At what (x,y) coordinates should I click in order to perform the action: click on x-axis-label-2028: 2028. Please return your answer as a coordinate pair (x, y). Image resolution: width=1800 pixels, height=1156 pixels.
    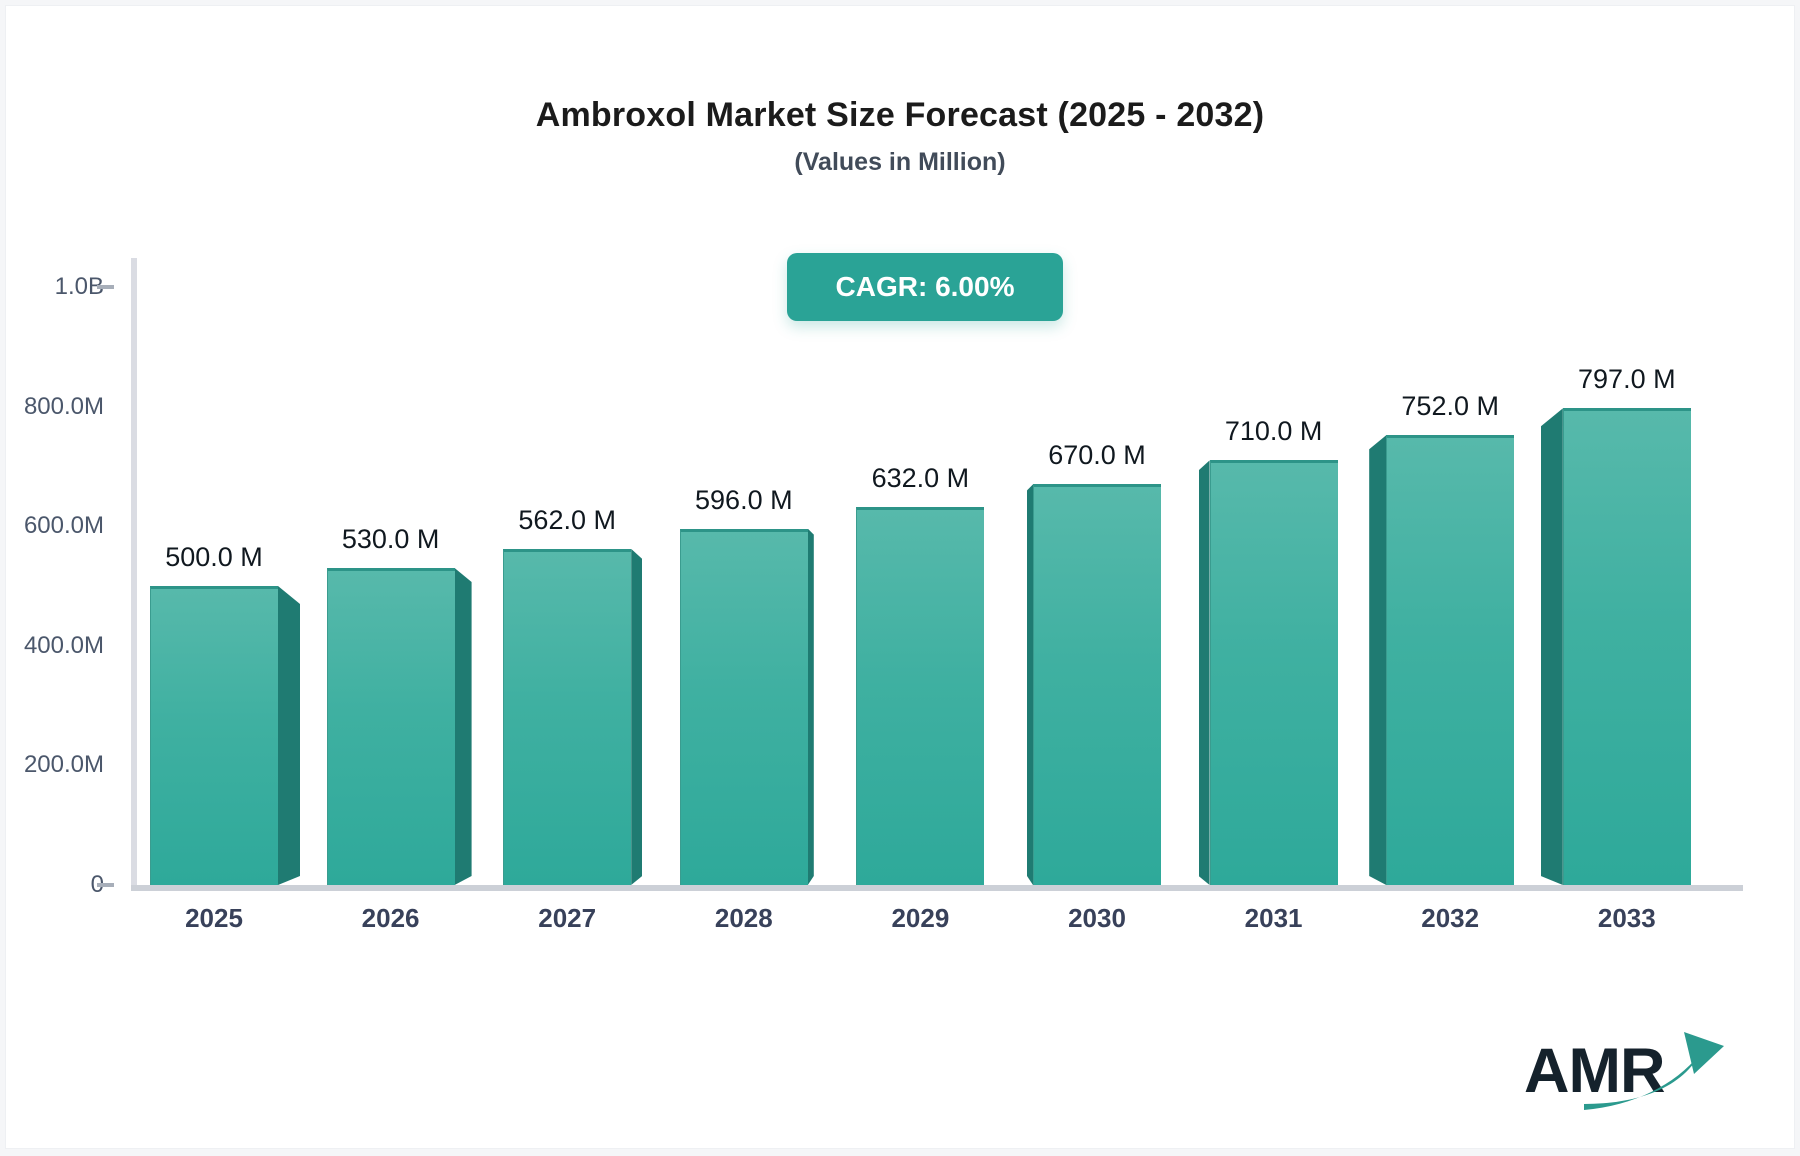
    Looking at the image, I should click on (743, 918).